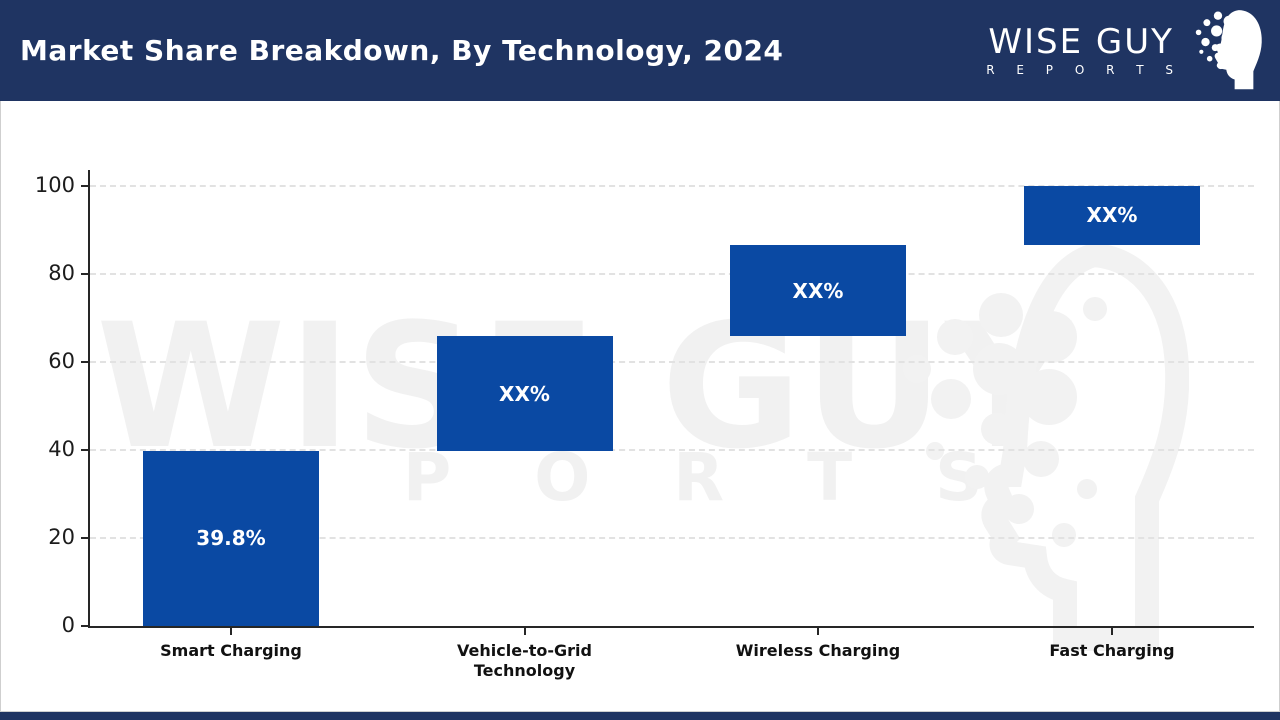 The width and height of the screenshot is (1280, 720). I want to click on brand-text: WISE GUY R E P O R T S, so click(1081, 50).